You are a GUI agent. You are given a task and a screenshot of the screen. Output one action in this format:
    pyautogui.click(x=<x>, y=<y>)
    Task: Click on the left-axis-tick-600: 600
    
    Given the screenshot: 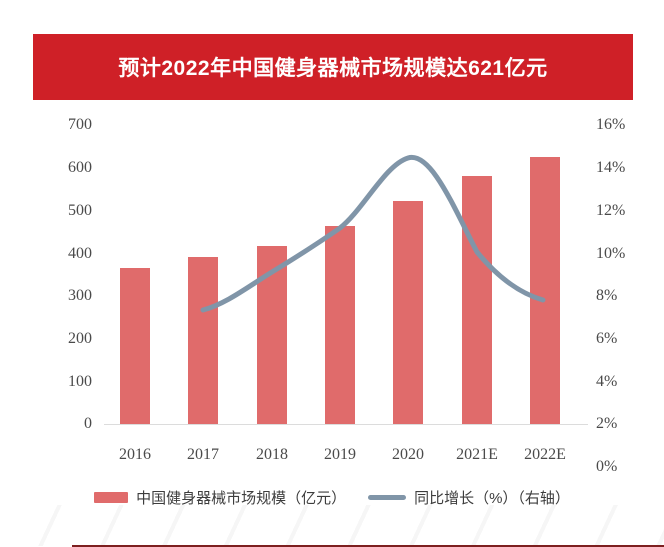 What is the action you would take?
    pyautogui.click(x=80, y=167)
    